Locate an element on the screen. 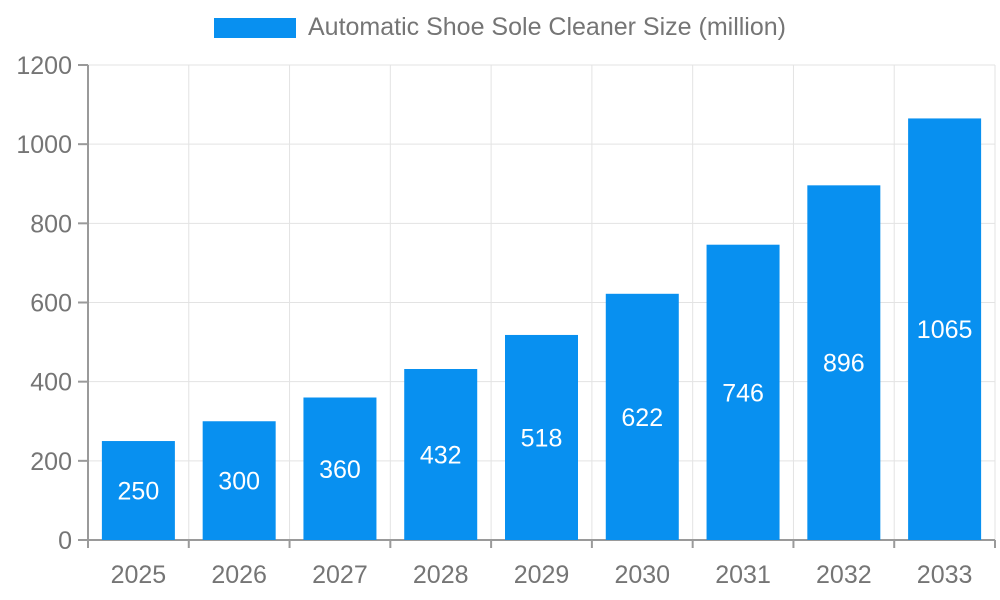 This screenshot has width=1000, height=600. y-tick-label: 600 is located at coordinates (51, 304).